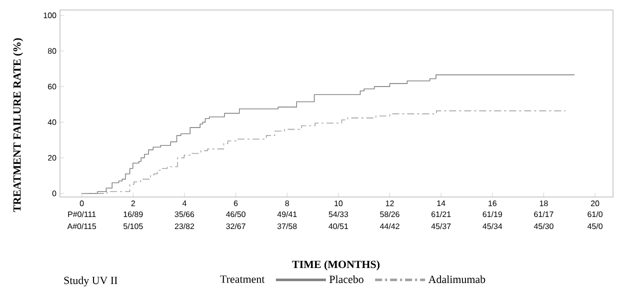 The height and width of the screenshot is (297, 625). I want to click on legend-label: Placebo, so click(346, 279).